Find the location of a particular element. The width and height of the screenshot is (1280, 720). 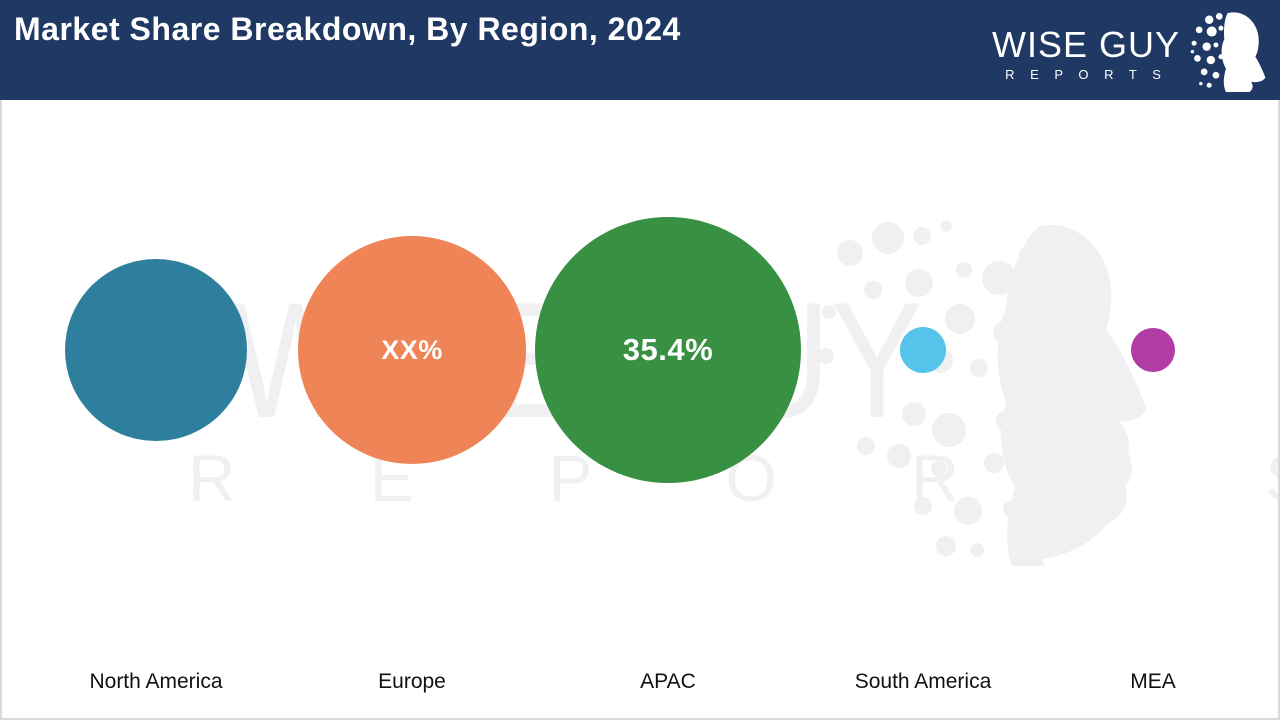

bubble-europe: XX% is located at coordinates (412, 350).